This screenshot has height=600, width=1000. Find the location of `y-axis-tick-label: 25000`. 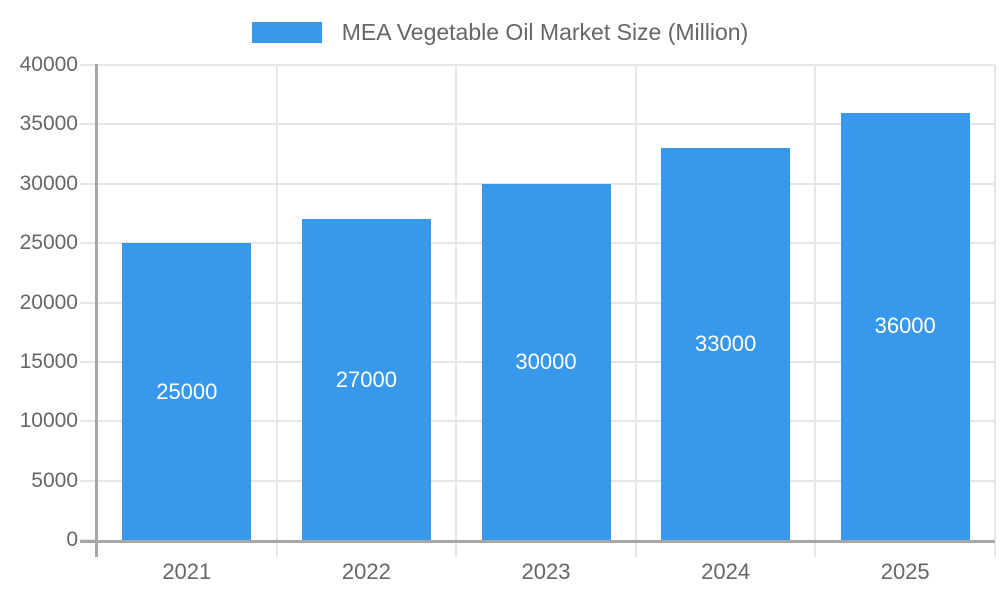

y-axis-tick-label: 25000 is located at coordinates (48, 243).